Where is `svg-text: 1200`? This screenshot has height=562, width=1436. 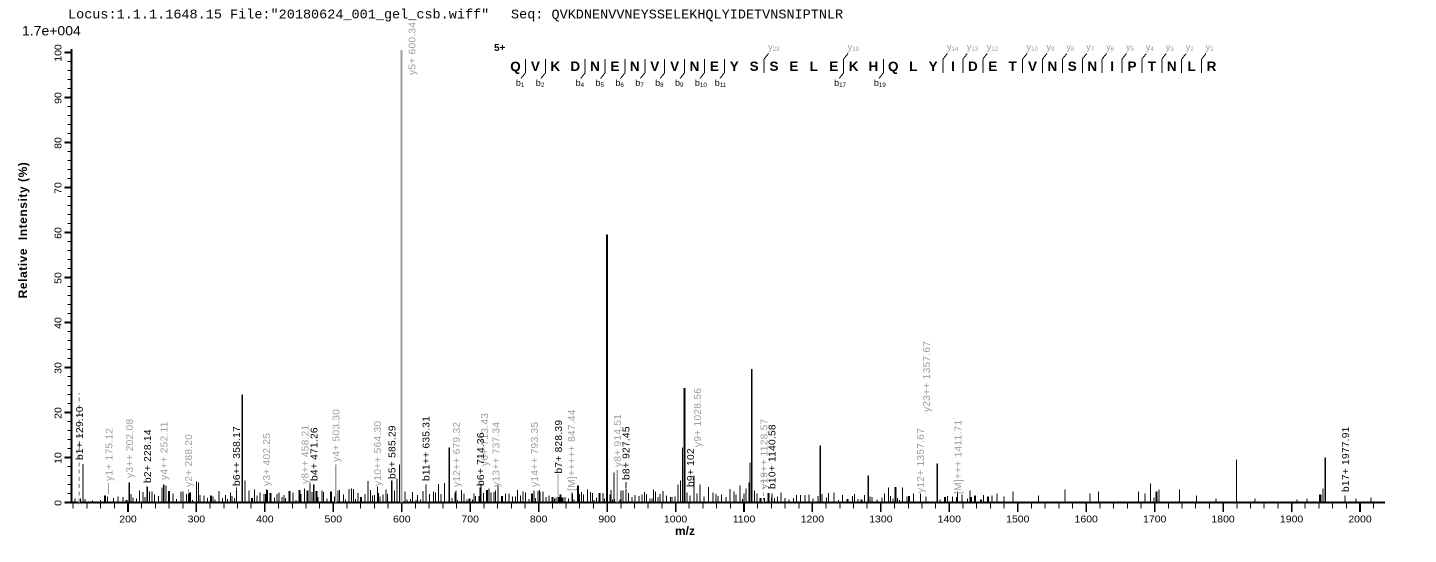
svg-text: 1200 is located at coordinates (813, 520).